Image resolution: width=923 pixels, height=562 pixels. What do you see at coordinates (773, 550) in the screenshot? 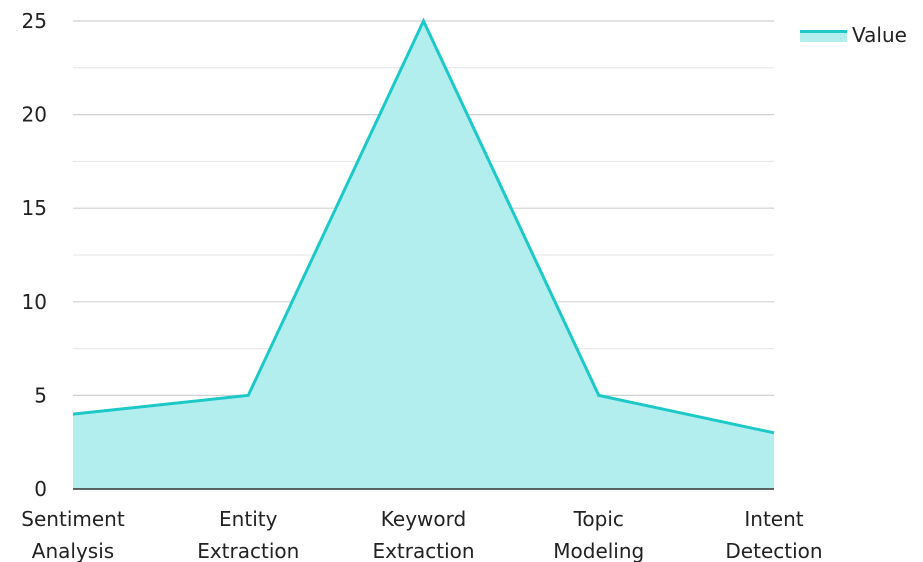
I see `x-tick-label: Detection` at bounding box center [773, 550].